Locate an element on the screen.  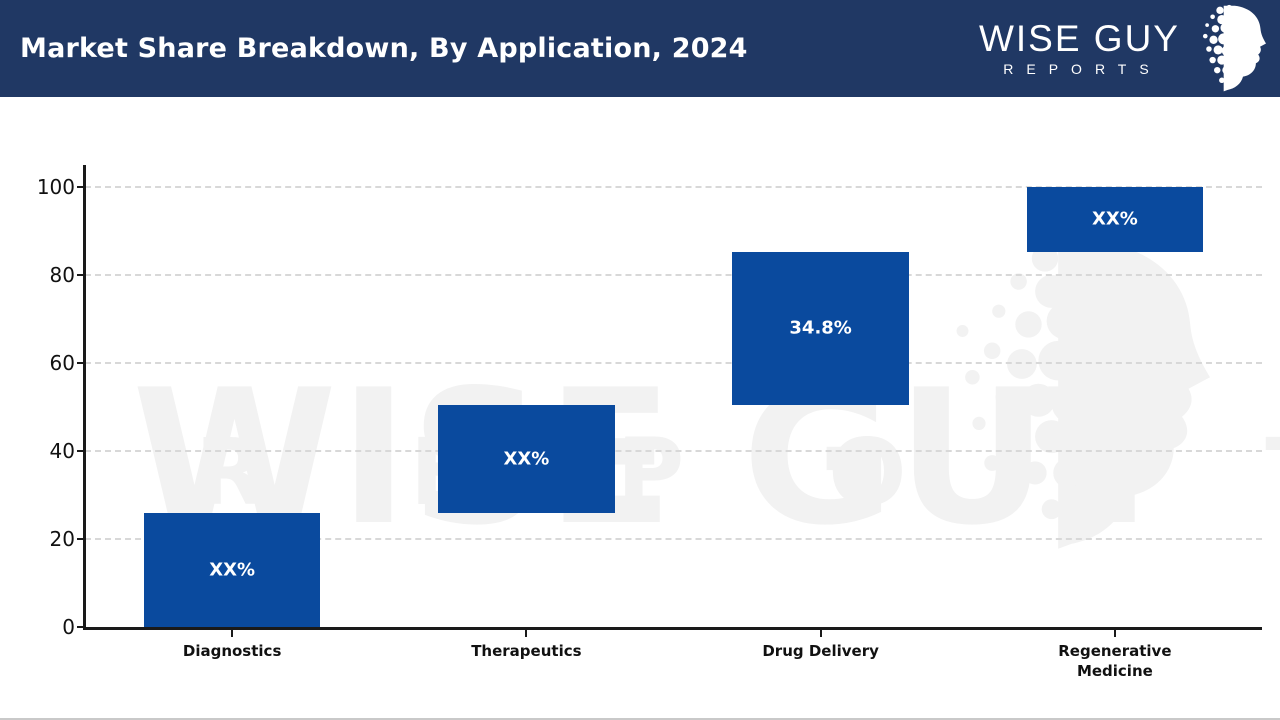
brand-logo: WISE GUY REPORTS is located at coordinates (1122, 48).